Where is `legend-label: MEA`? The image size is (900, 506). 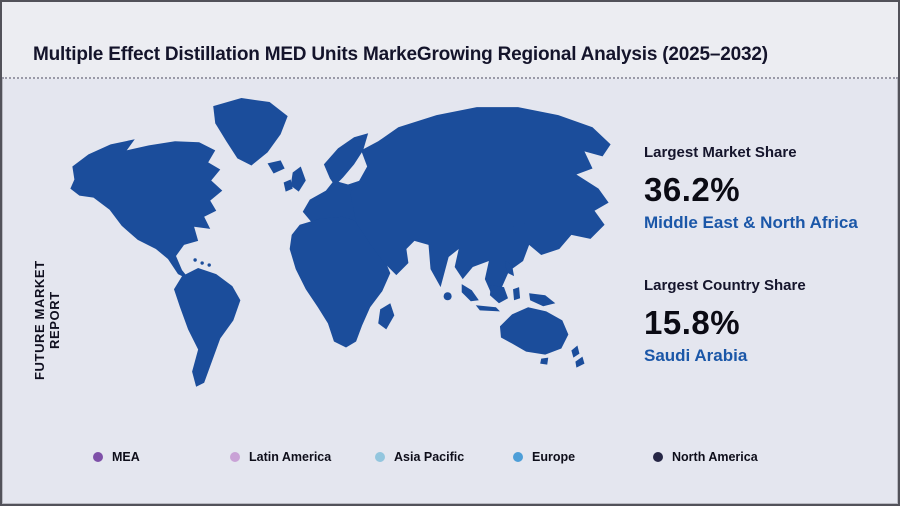 legend-label: MEA is located at coordinates (126, 457).